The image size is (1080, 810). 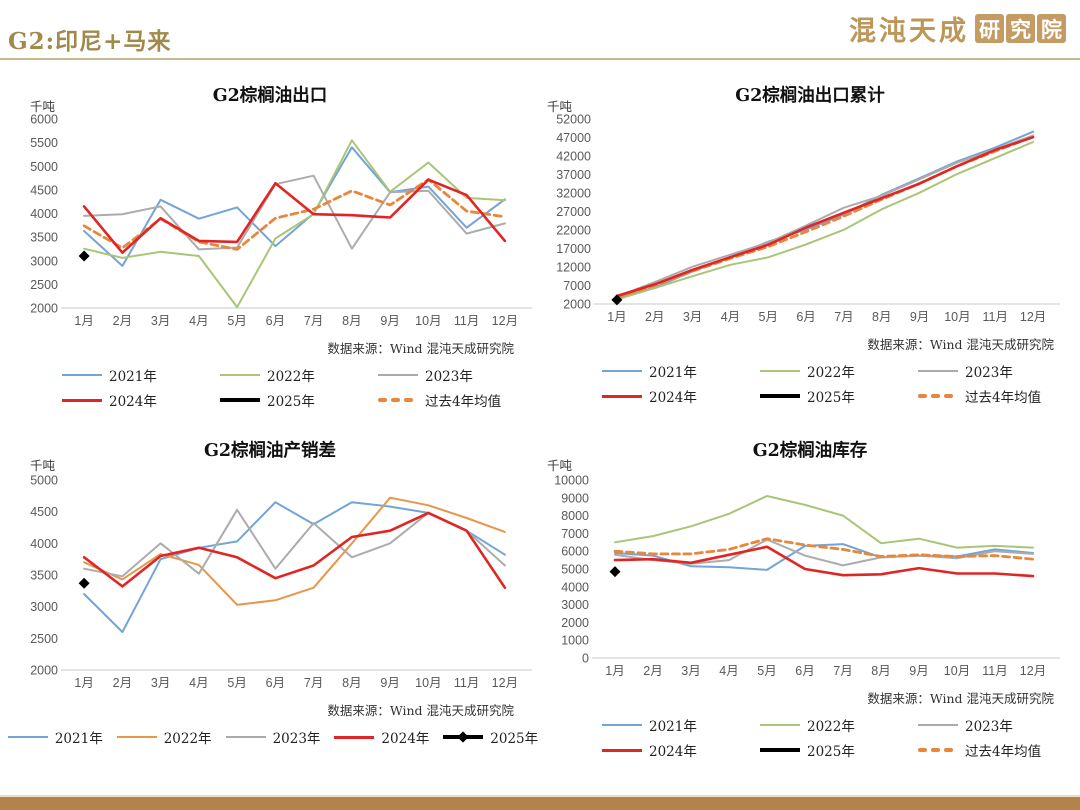 I want to click on dashed-line-swatch, so click(x=398, y=400).